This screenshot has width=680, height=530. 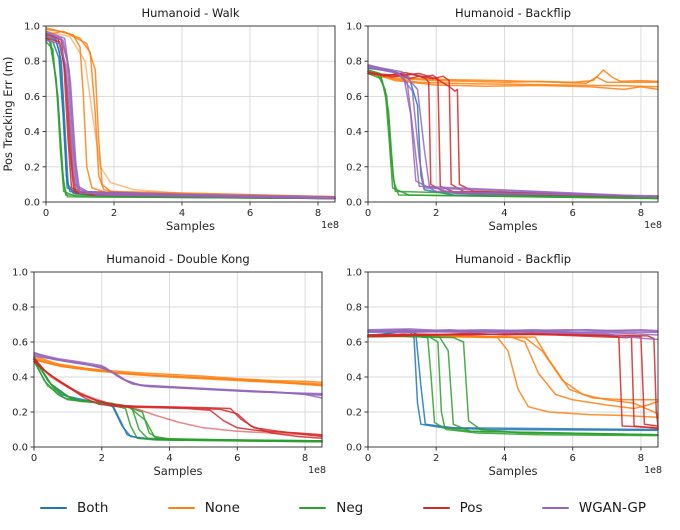 What do you see at coordinates (331, 508) in the screenshot?
I see `legend-item-neg: Neg` at bounding box center [331, 508].